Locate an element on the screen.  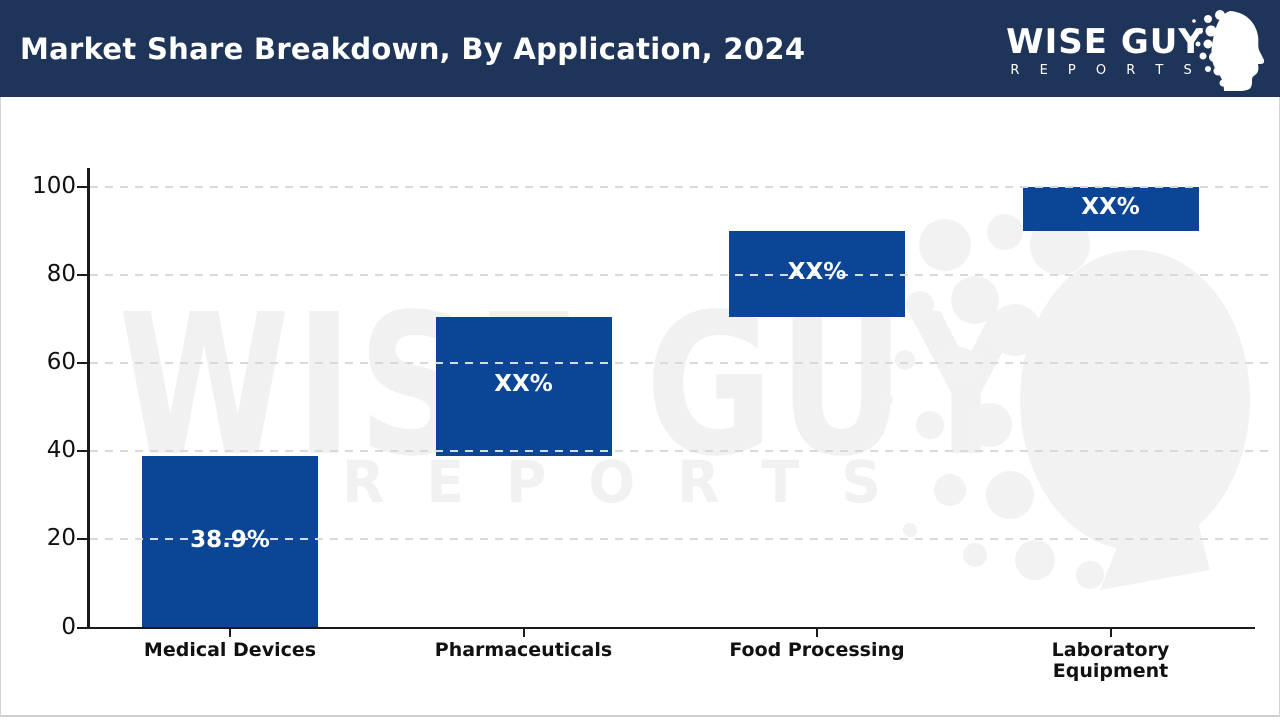
y-tick-label: 100 is located at coordinates (54, 185).